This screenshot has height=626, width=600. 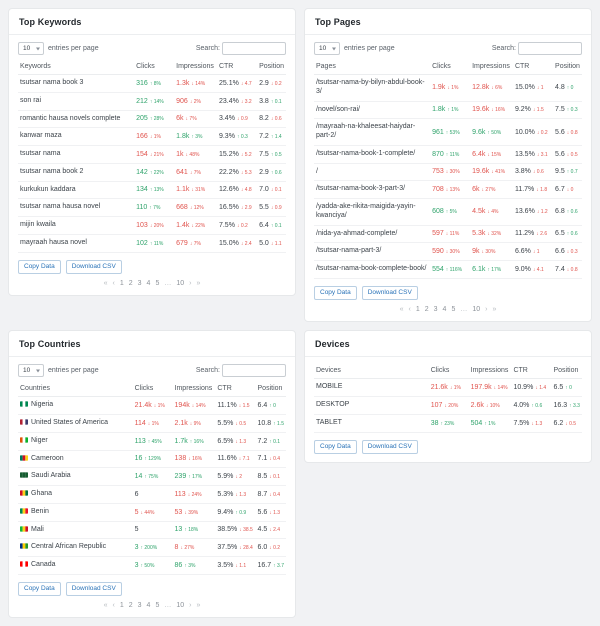 What do you see at coordinates (371, 372) in the screenshot?
I see `column-header-devices: Devices` at bounding box center [371, 372].